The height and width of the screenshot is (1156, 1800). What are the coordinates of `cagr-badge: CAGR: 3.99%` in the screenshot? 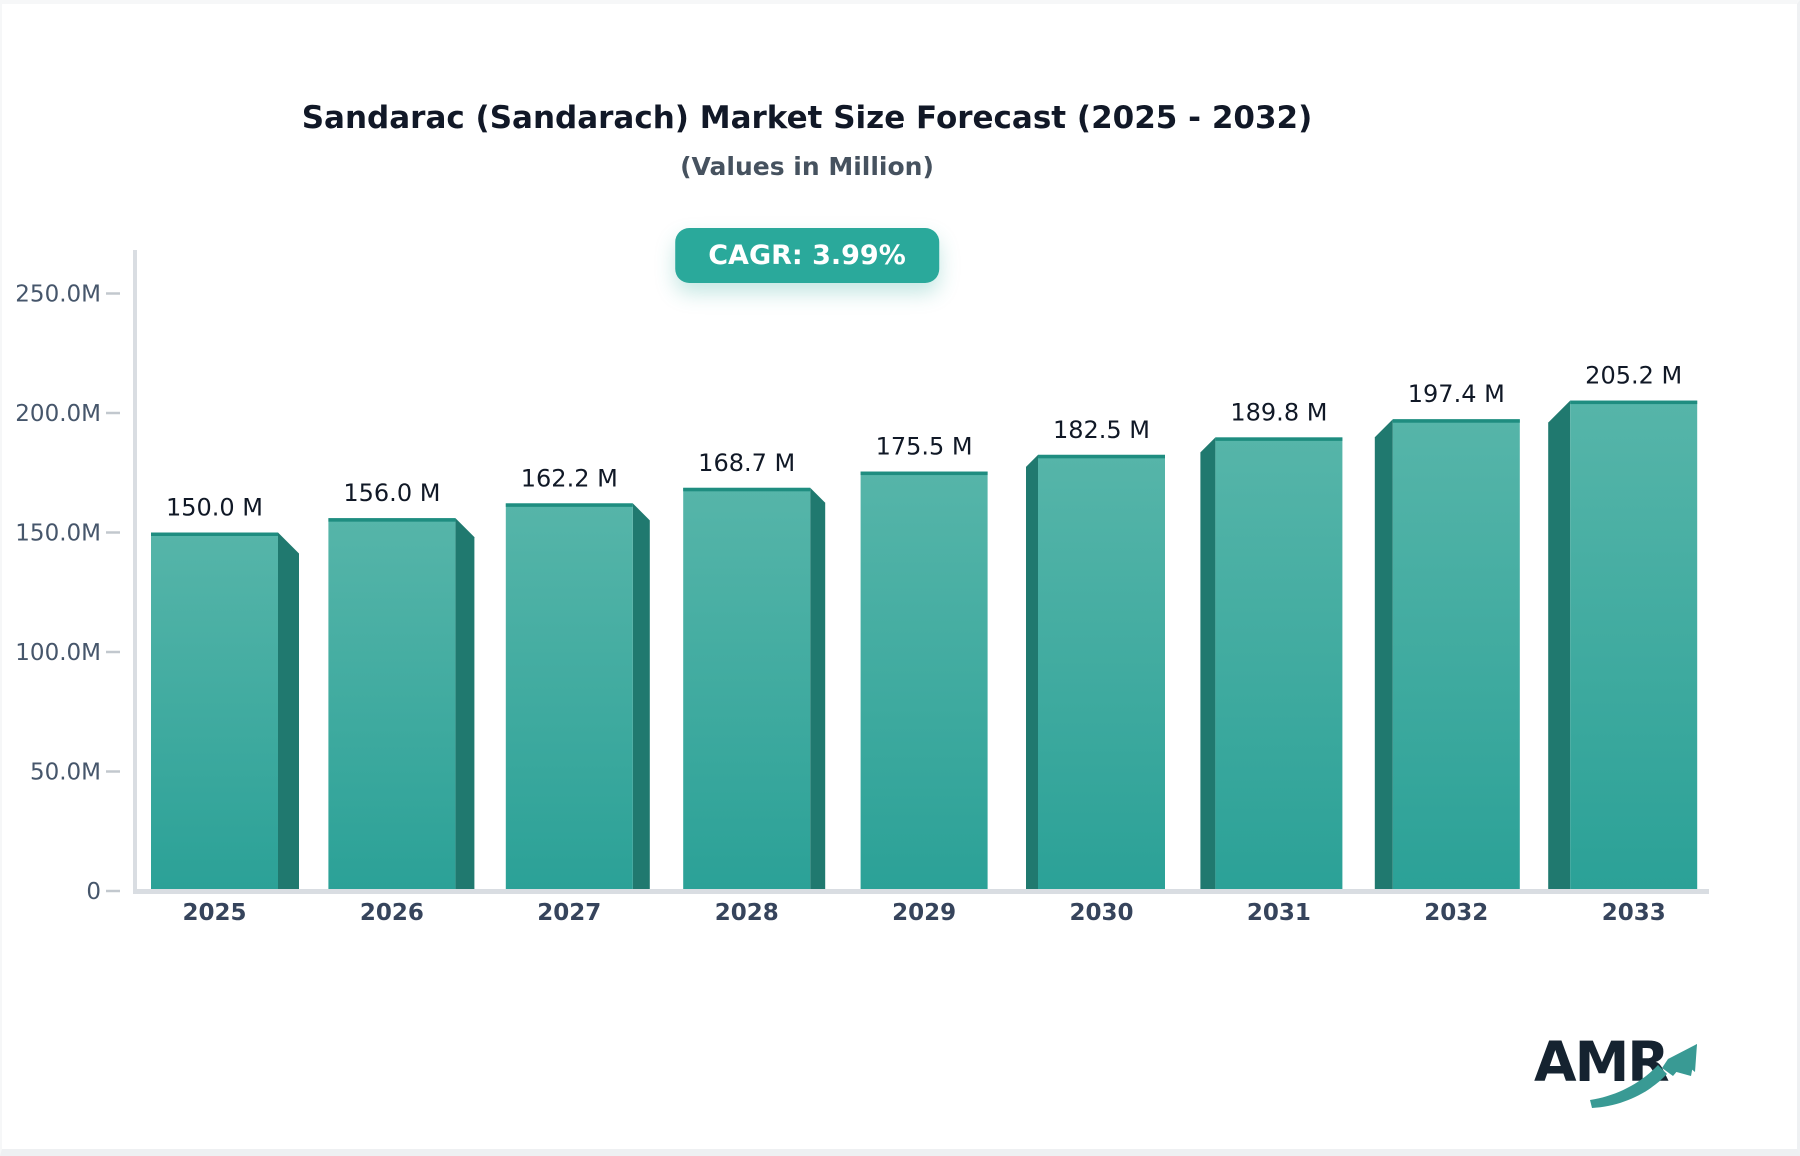 It's located at (807, 255).